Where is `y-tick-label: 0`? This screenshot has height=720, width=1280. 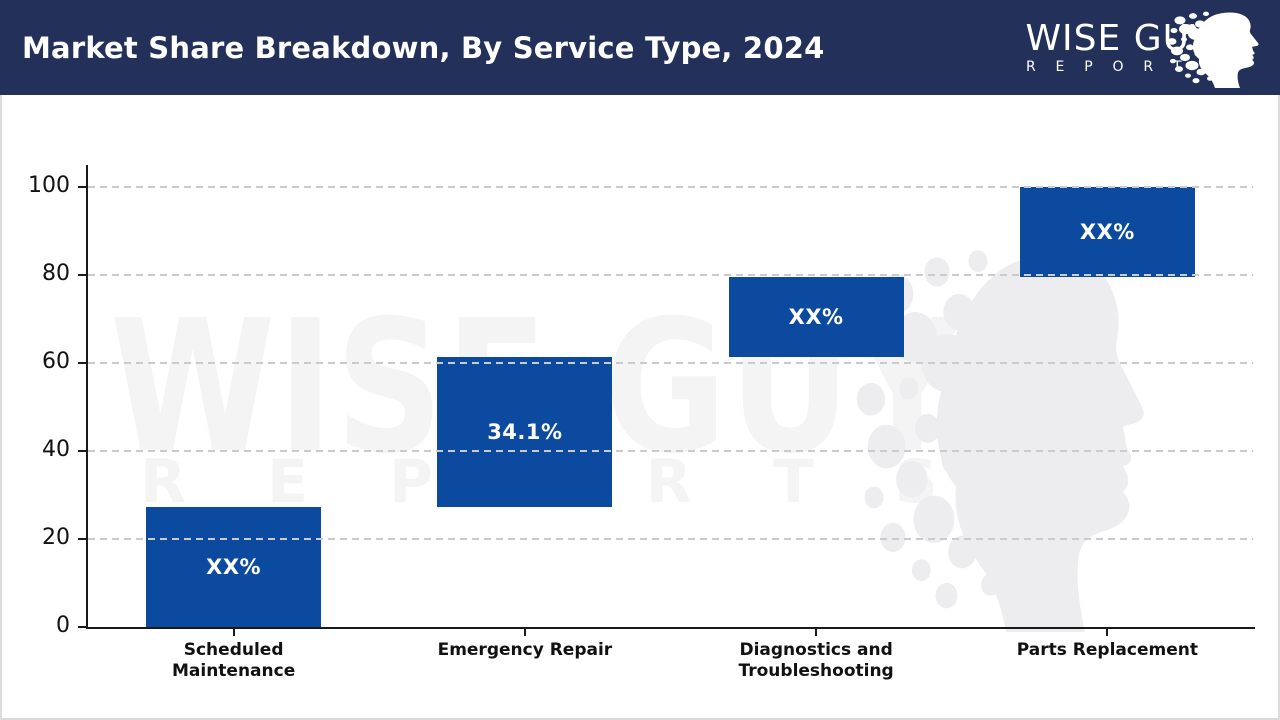
y-tick-label: 0 is located at coordinates (63, 625).